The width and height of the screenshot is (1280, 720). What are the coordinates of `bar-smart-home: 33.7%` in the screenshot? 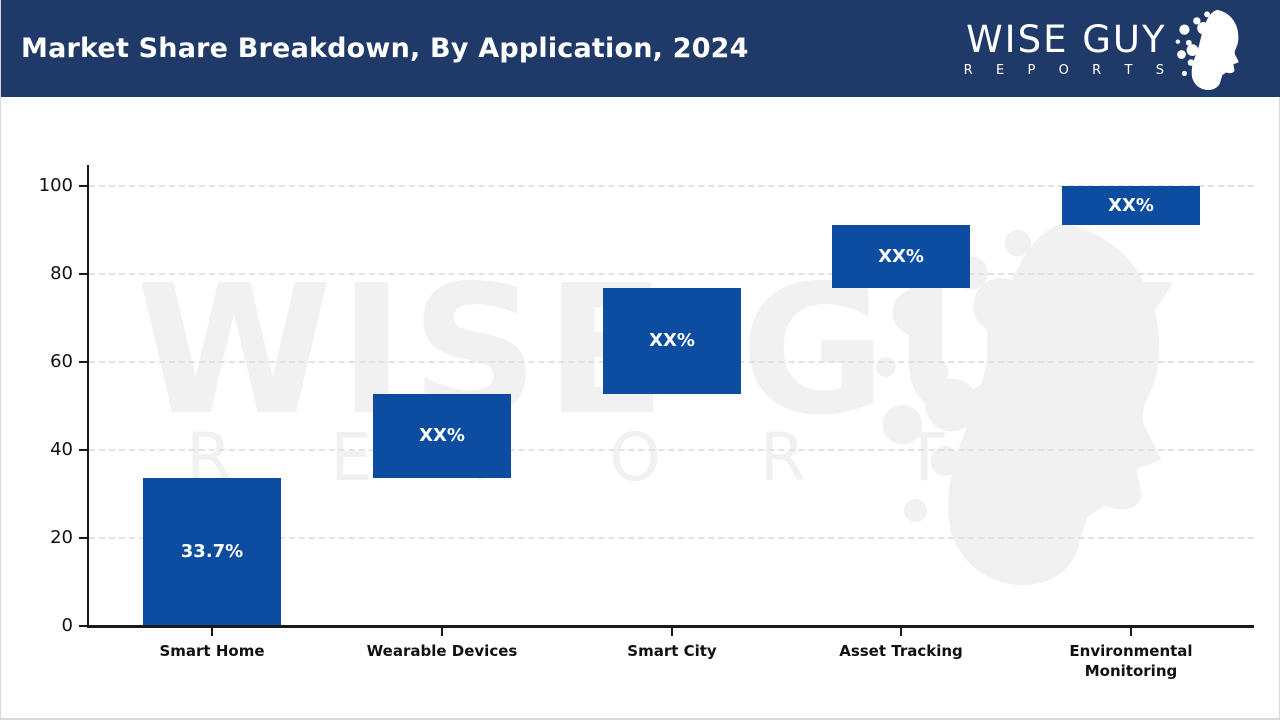 It's located at (212, 551).